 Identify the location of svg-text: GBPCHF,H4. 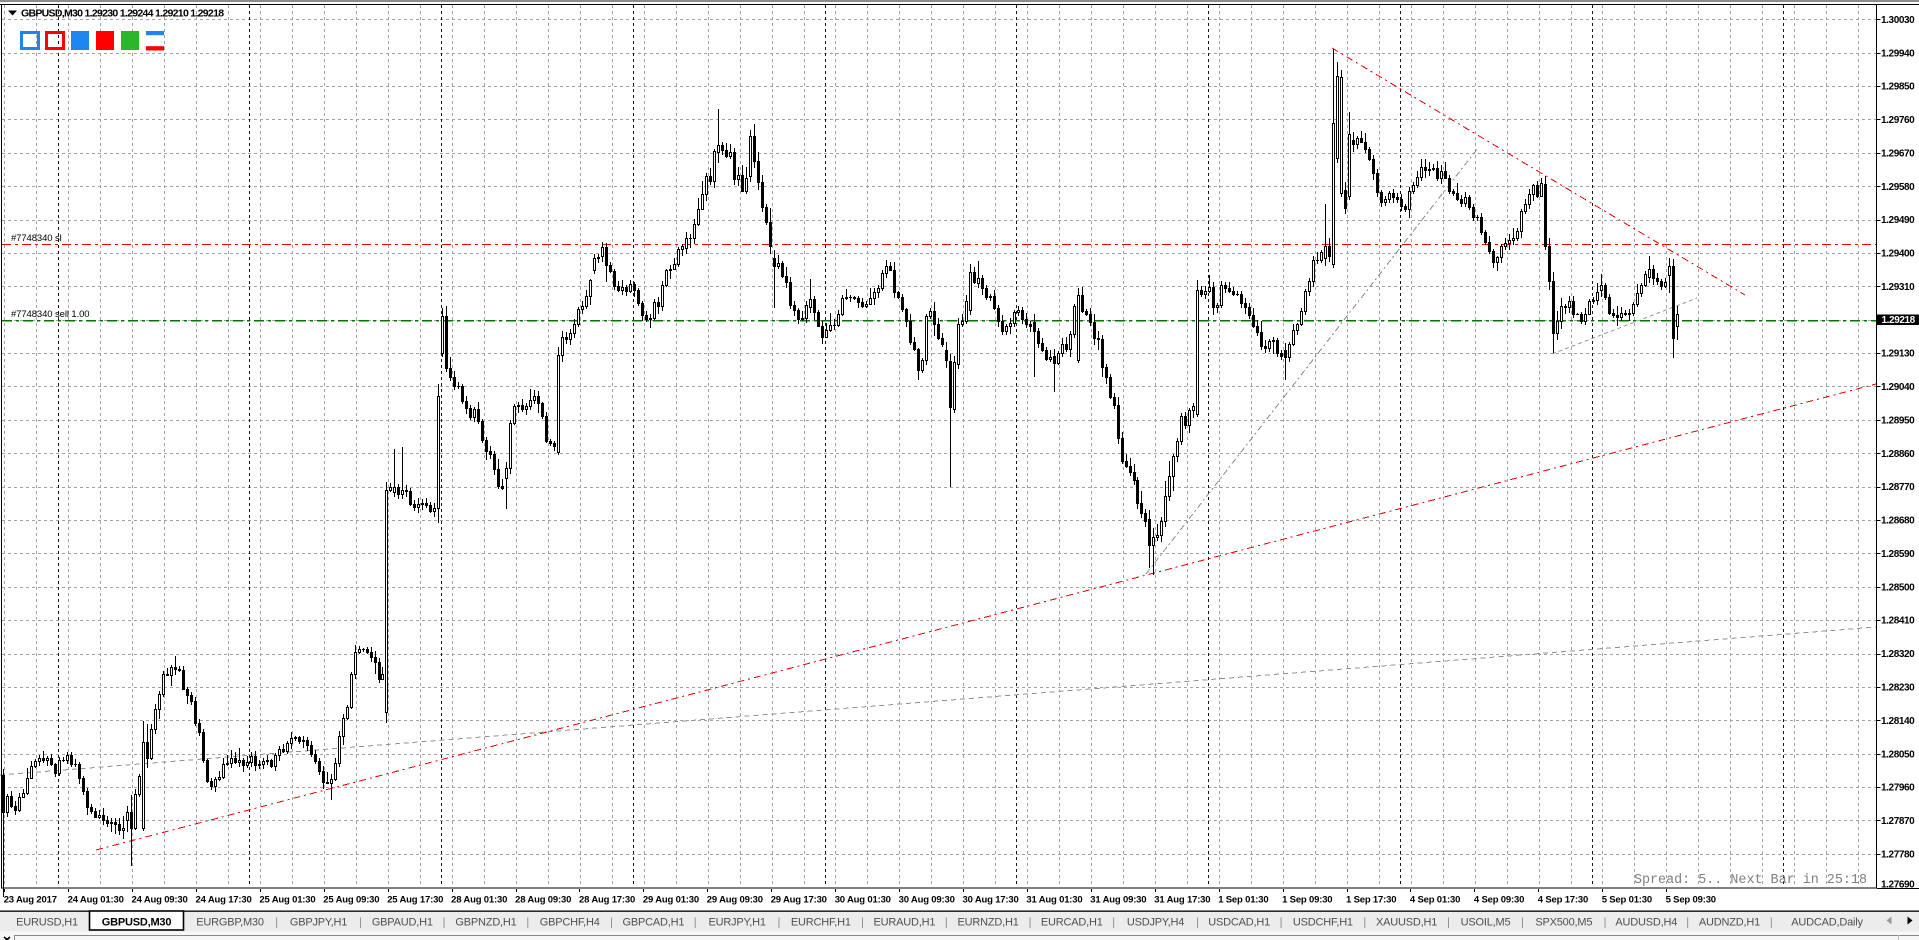
(570, 923).